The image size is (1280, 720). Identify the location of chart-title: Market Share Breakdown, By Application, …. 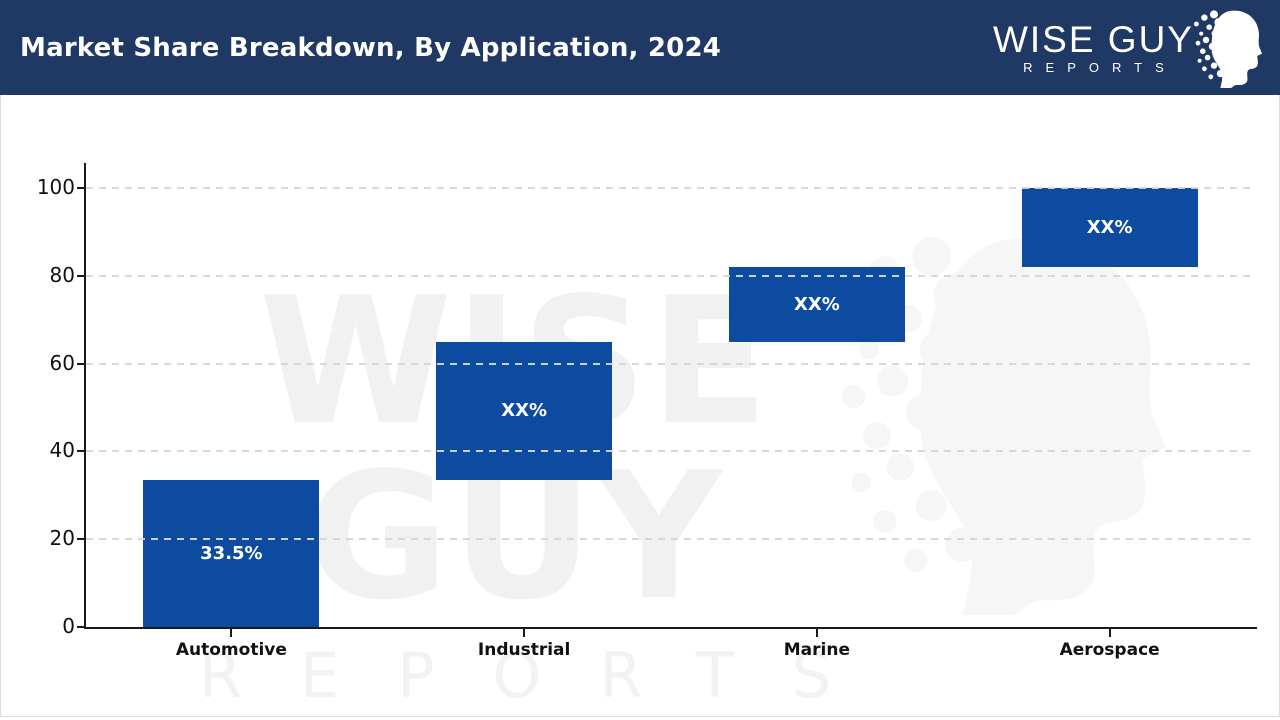
(371, 47).